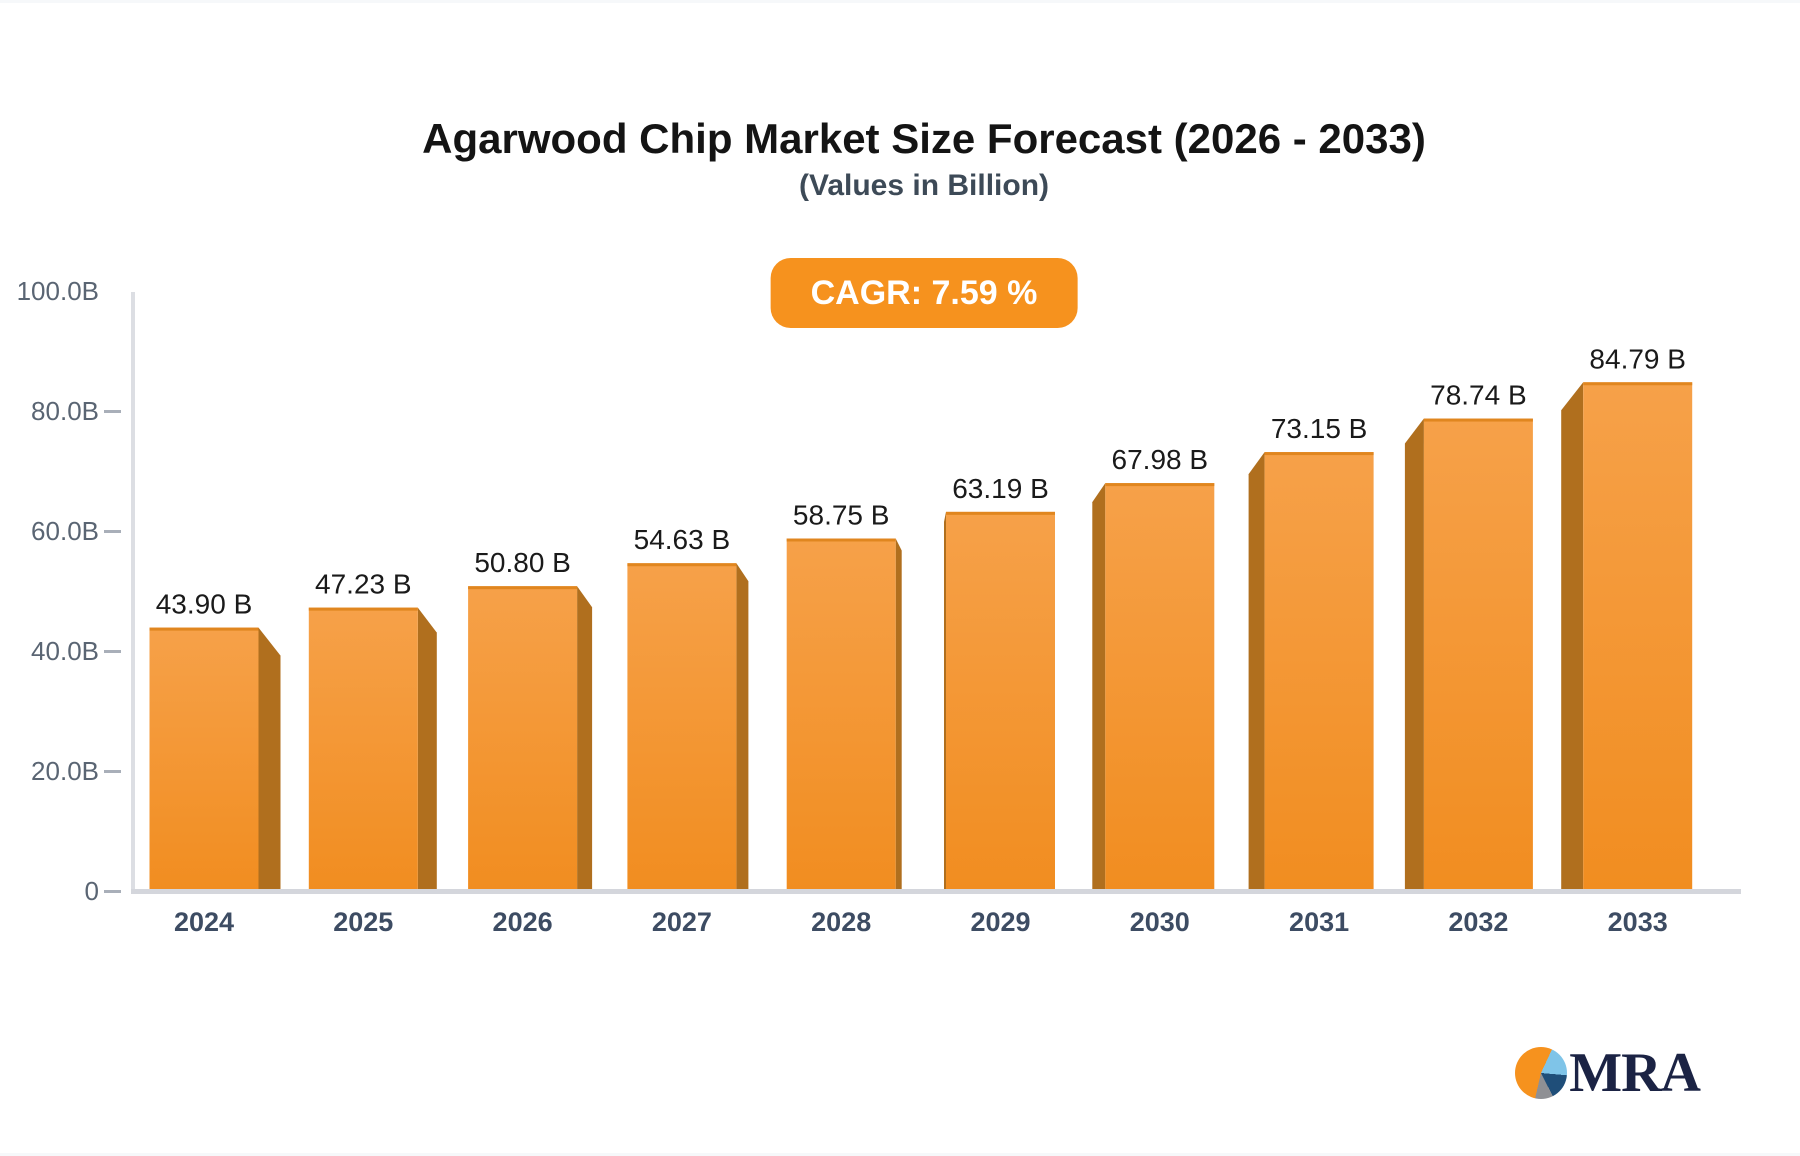 Image resolution: width=1800 pixels, height=1156 pixels. I want to click on x-category-label: 2030, so click(1160, 922).